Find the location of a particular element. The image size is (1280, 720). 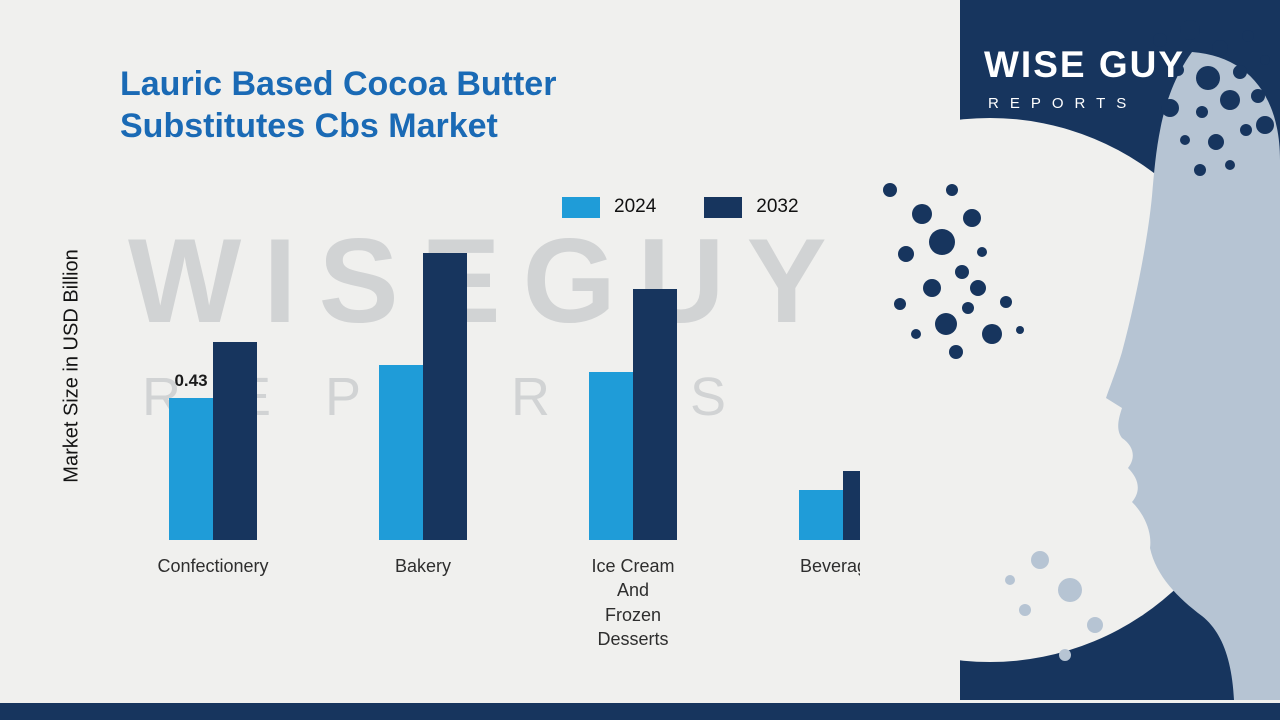

bar-pair: 0.43 is located at coordinates (213, 374).